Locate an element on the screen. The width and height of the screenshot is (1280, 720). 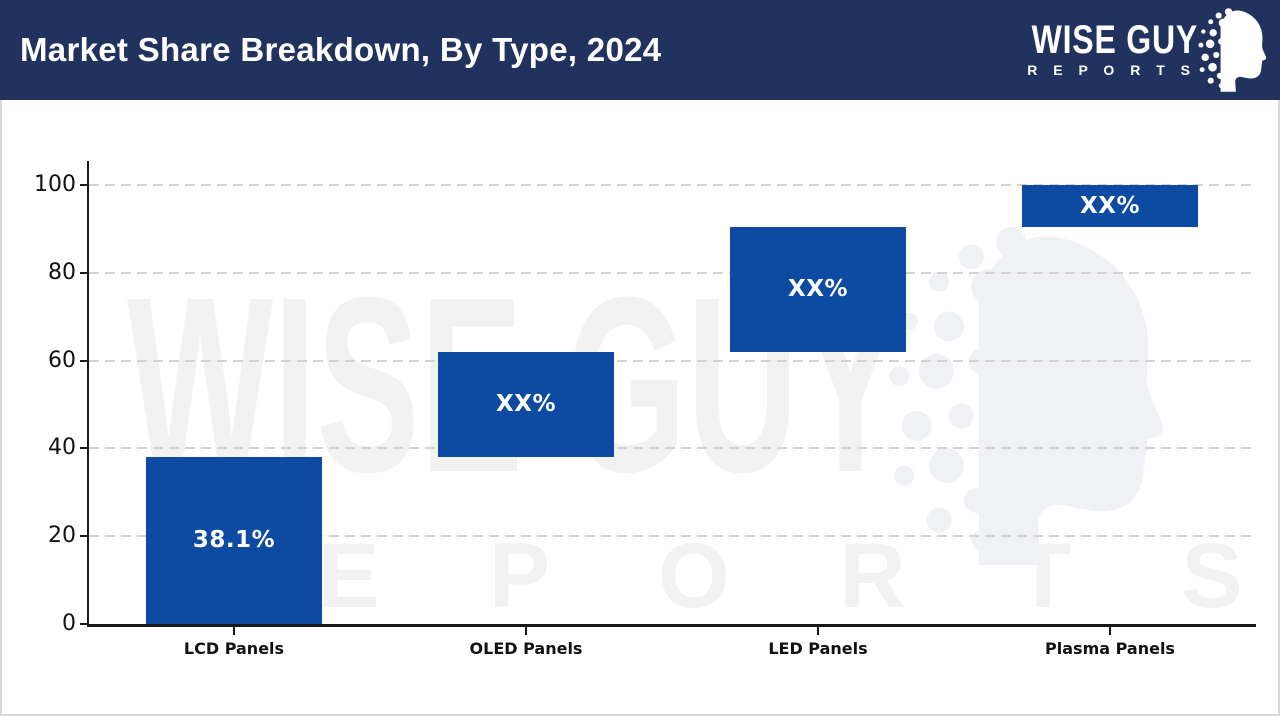
bar-led-panels: XX% is located at coordinates (818, 289).